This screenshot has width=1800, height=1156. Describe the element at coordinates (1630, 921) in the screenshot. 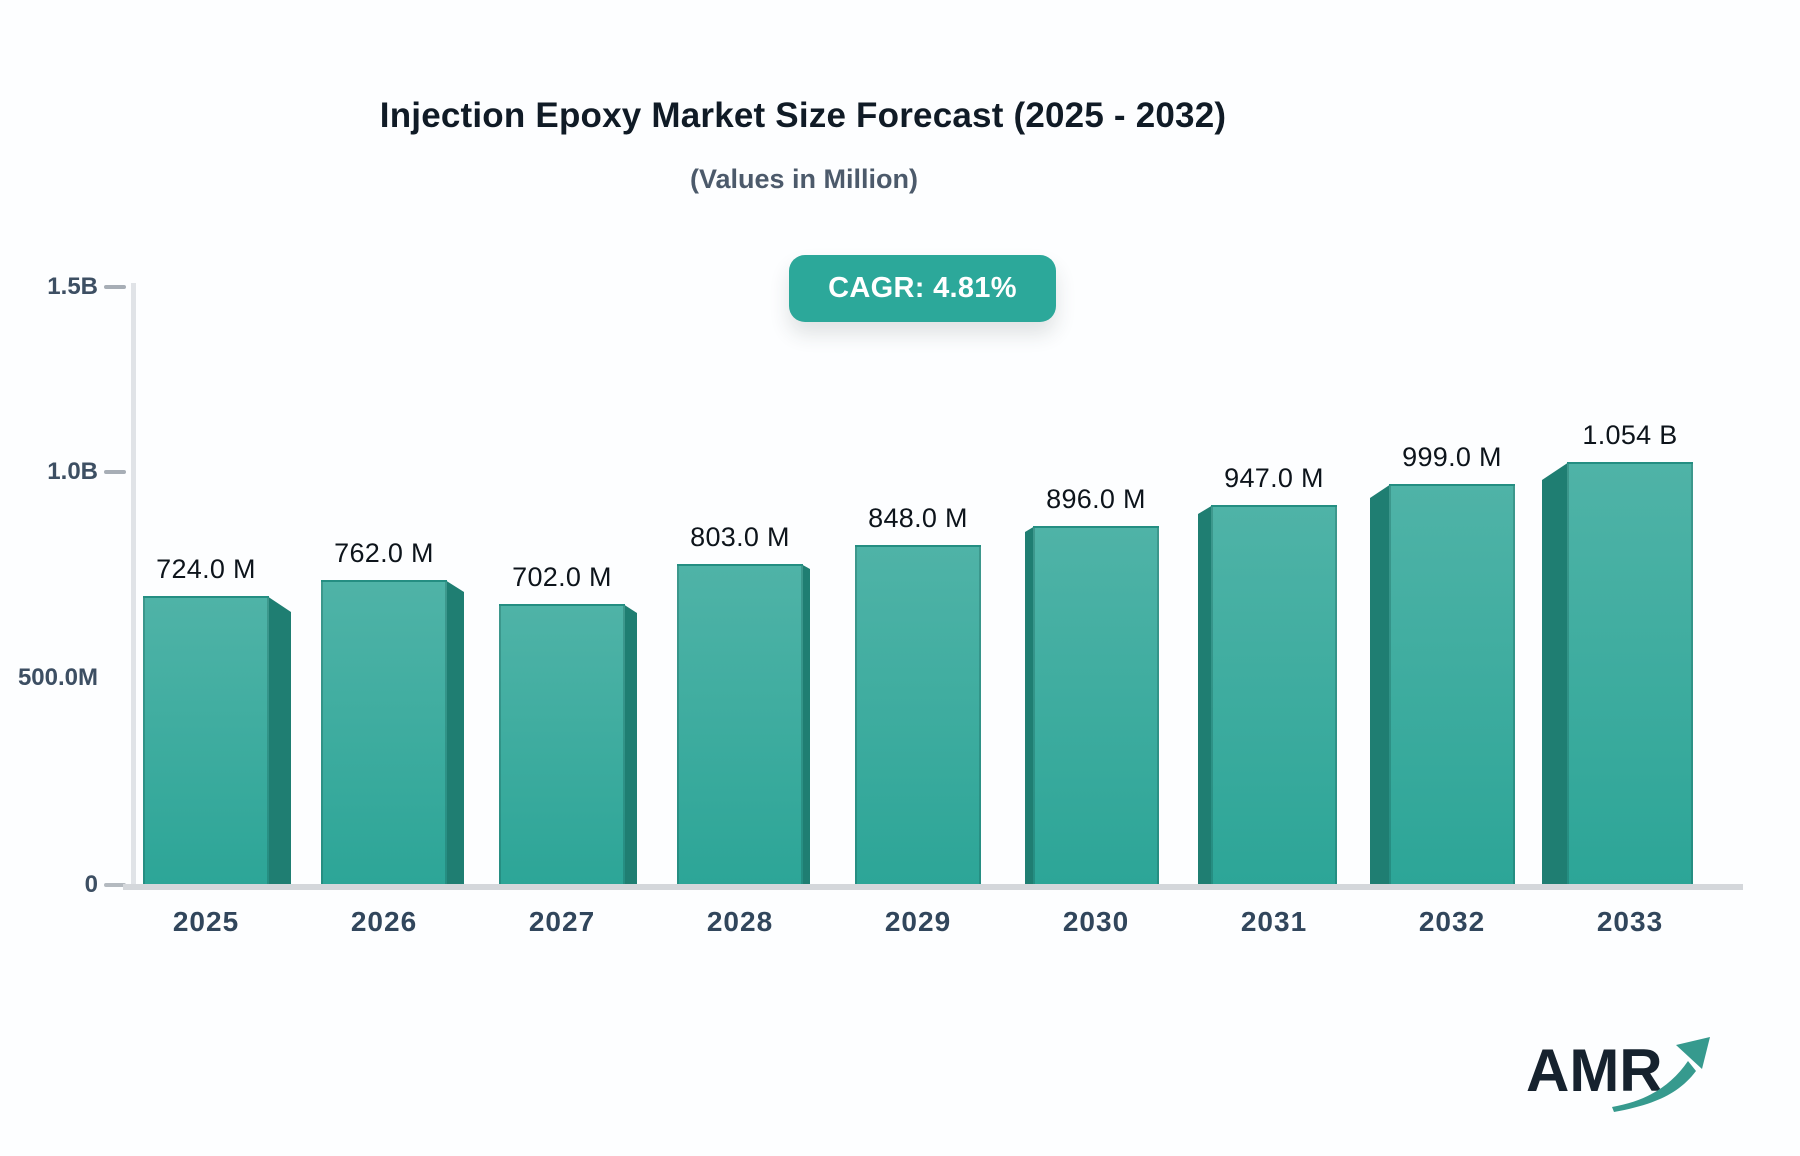

I see `x-axis-label-2033: 2033` at that location.